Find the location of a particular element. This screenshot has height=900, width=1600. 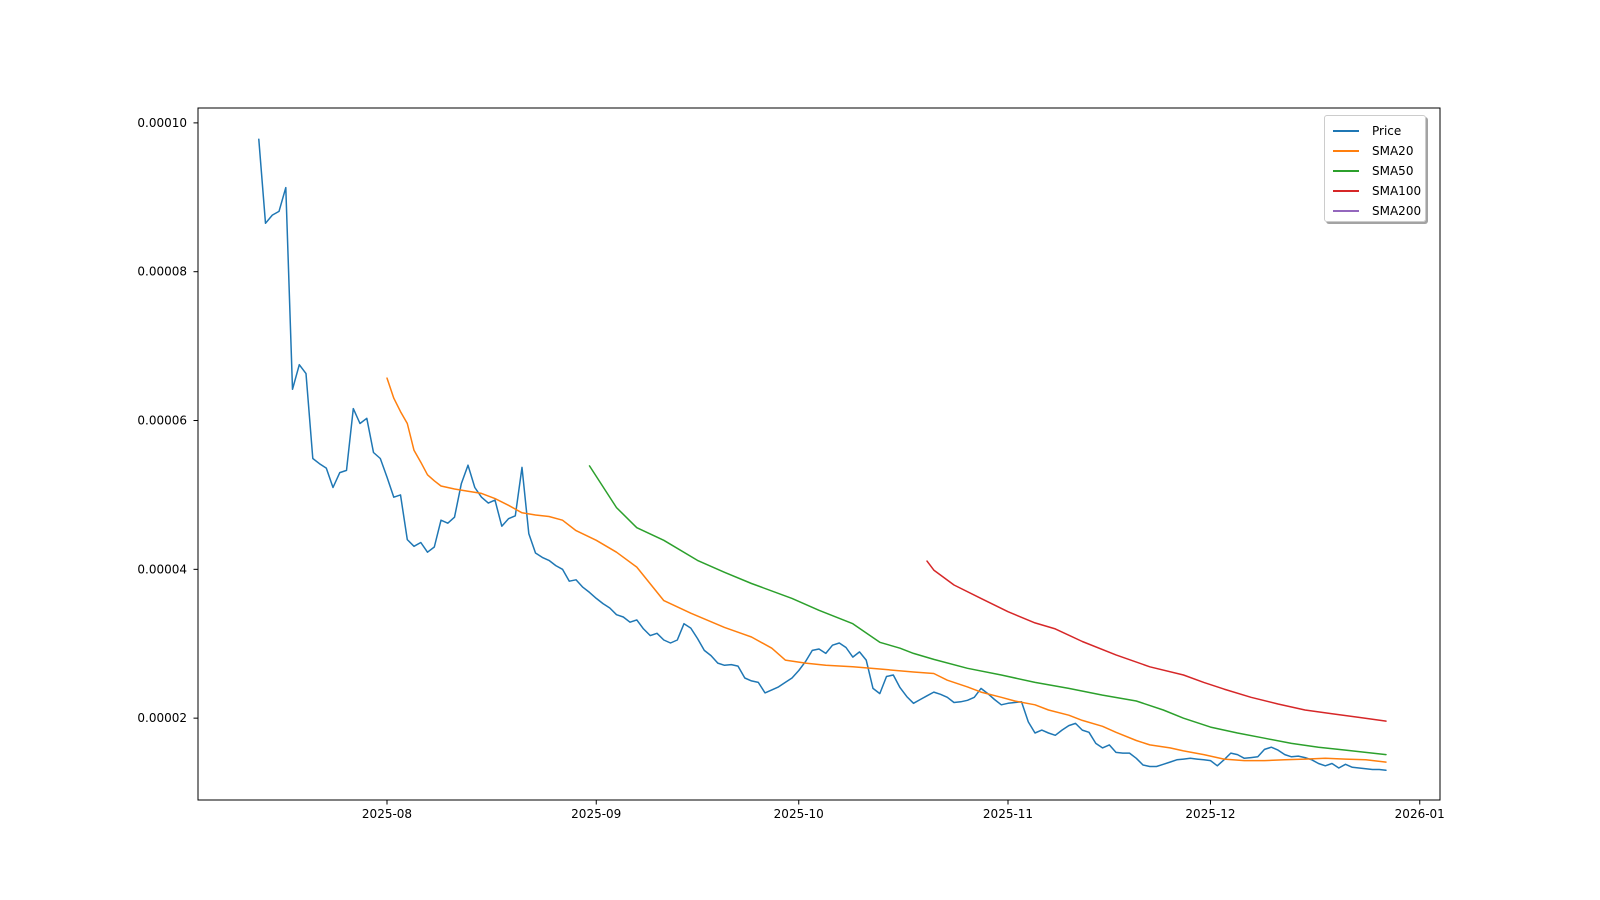

y-axis-tick-label: 0.00002 is located at coordinates (162, 718).